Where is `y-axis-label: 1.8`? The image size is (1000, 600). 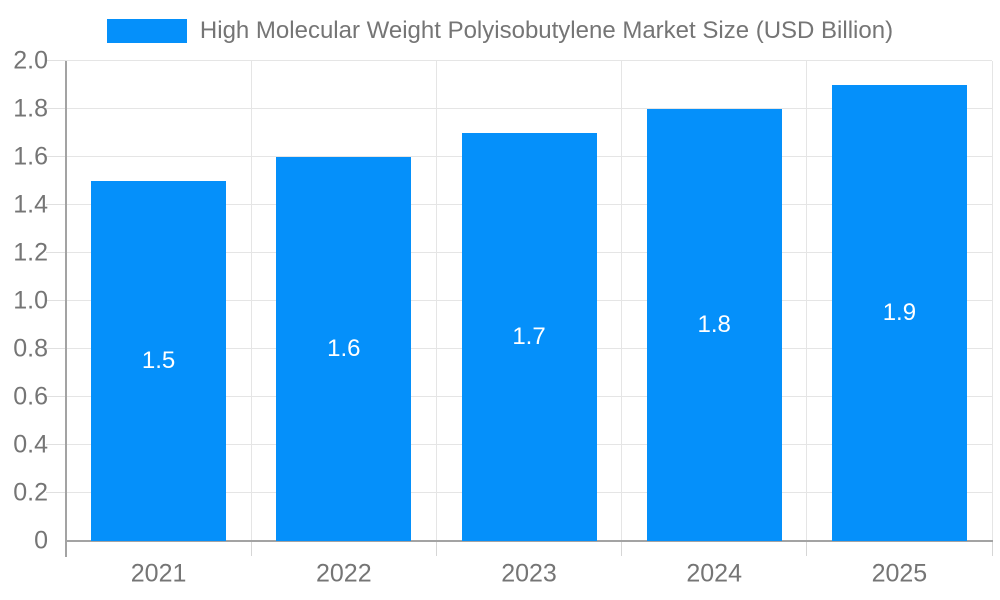 y-axis-label: 1.8 is located at coordinates (30, 108).